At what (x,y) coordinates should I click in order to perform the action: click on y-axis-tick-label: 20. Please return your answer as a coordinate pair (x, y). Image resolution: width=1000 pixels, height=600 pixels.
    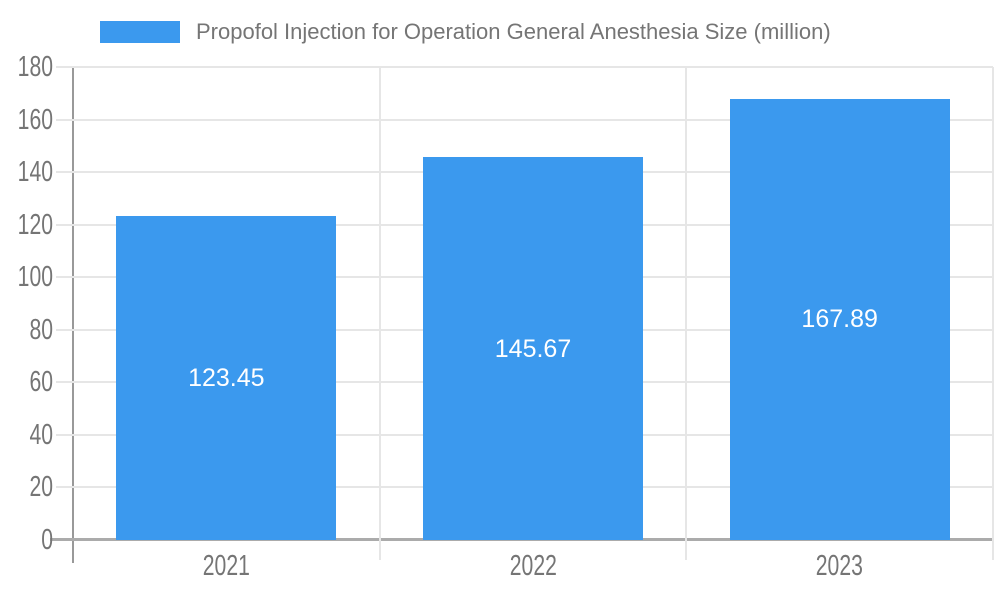
    Looking at the image, I should click on (41, 487).